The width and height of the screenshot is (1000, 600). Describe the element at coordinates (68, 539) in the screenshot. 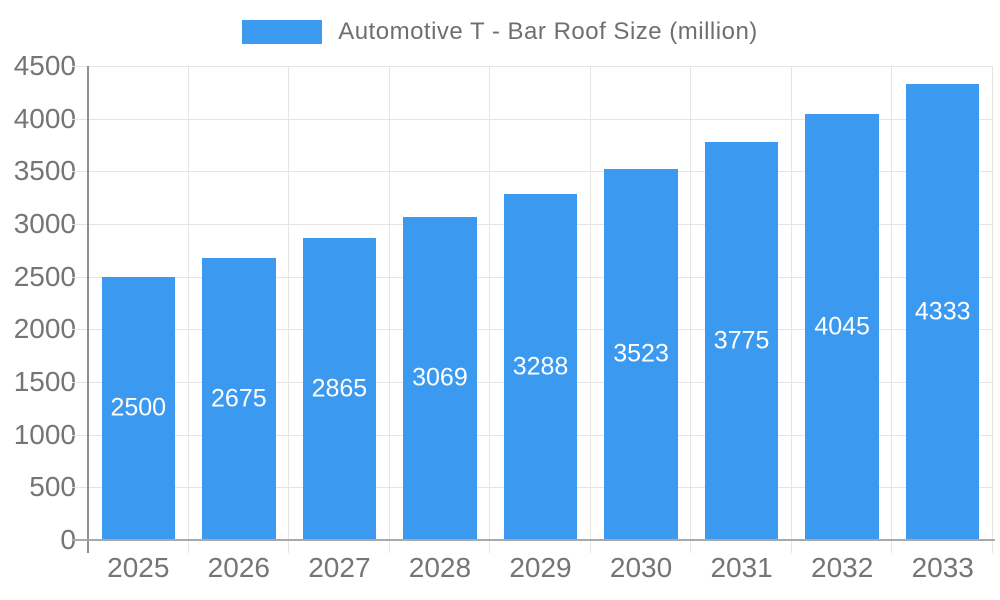

I see `y-axis-tick-label: 0` at that location.